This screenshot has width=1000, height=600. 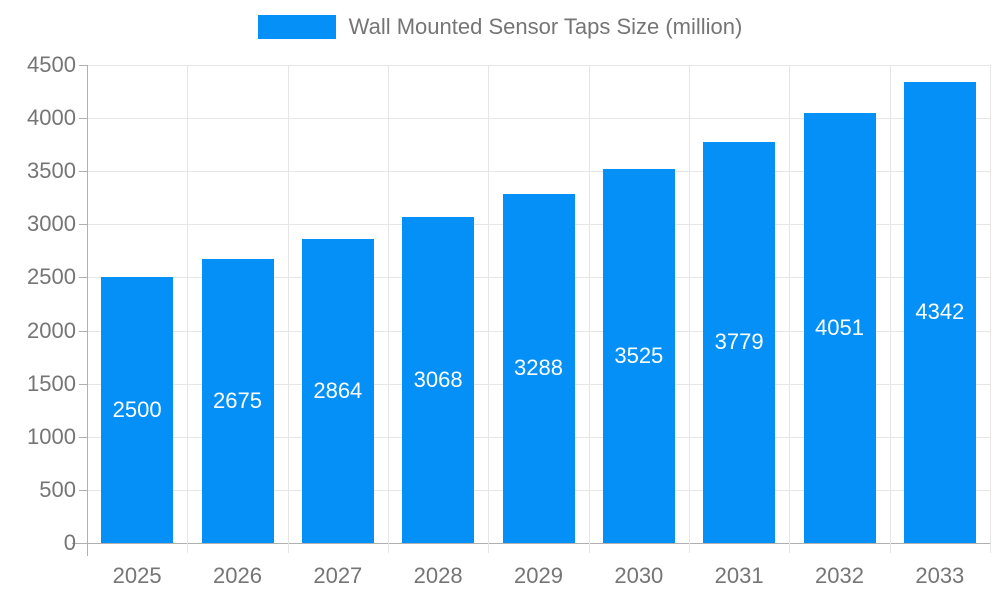 I want to click on y-tick-label: 2000, so click(x=51, y=330).